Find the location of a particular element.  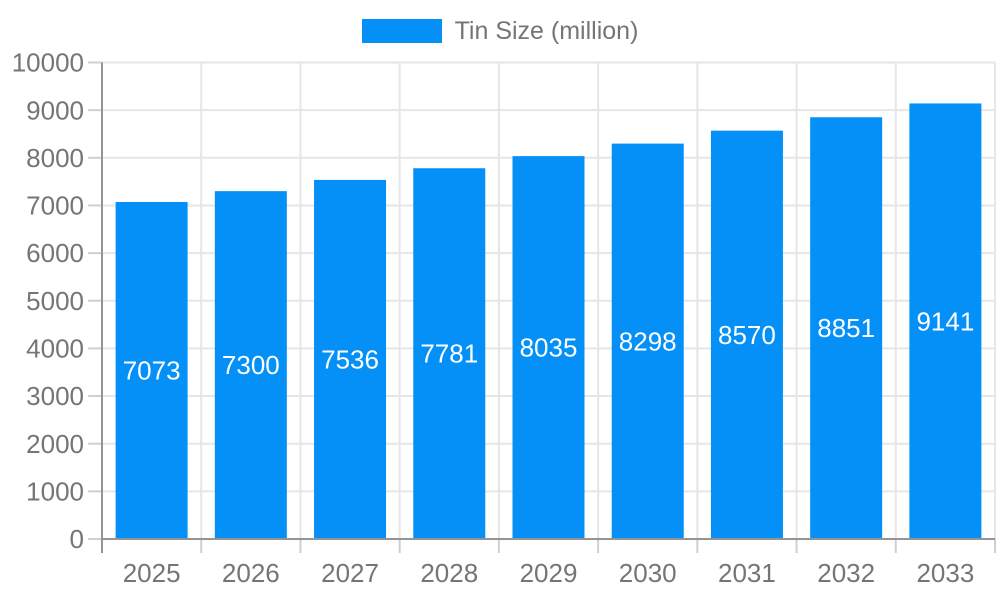

bar-value-label: 9141 is located at coordinates (945, 321).